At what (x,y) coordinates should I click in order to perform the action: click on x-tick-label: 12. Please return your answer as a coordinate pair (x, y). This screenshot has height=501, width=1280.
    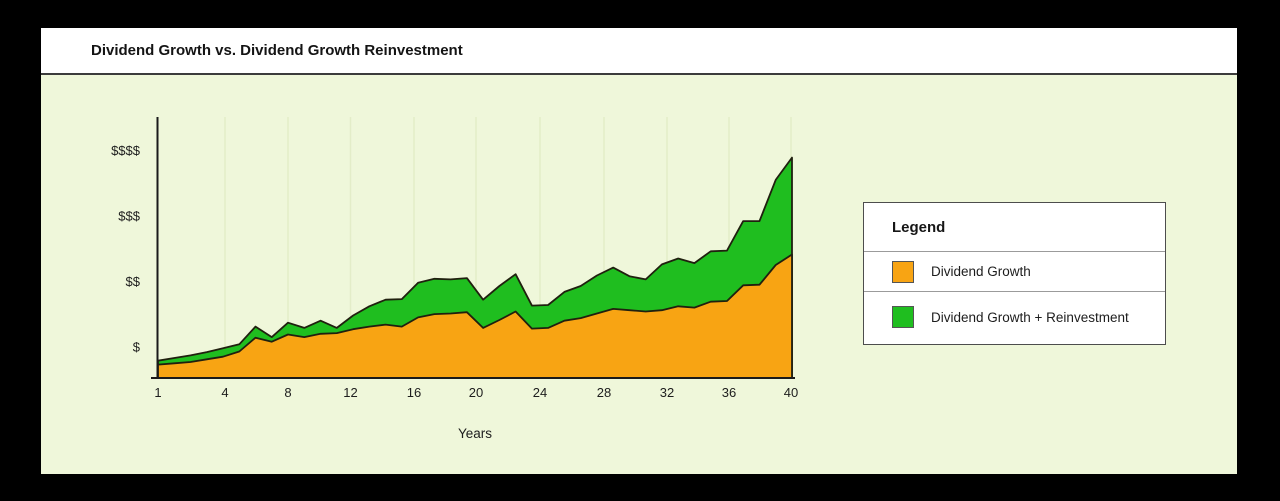
    Looking at the image, I should click on (350, 392).